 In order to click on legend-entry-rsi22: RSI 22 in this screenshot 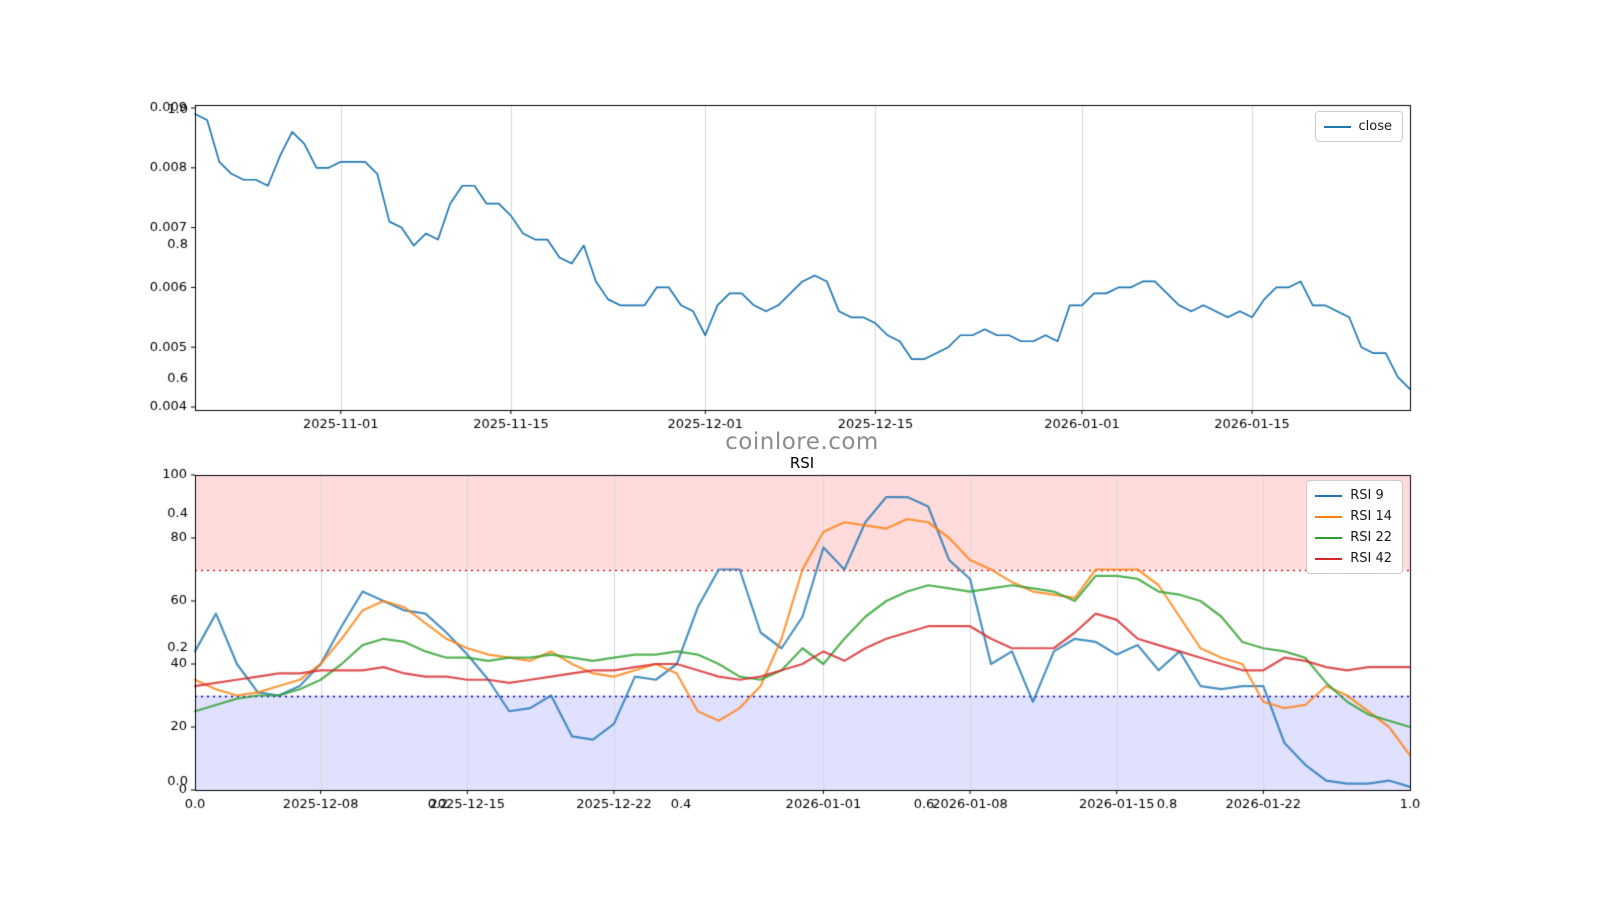, I will do `click(1353, 537)`.